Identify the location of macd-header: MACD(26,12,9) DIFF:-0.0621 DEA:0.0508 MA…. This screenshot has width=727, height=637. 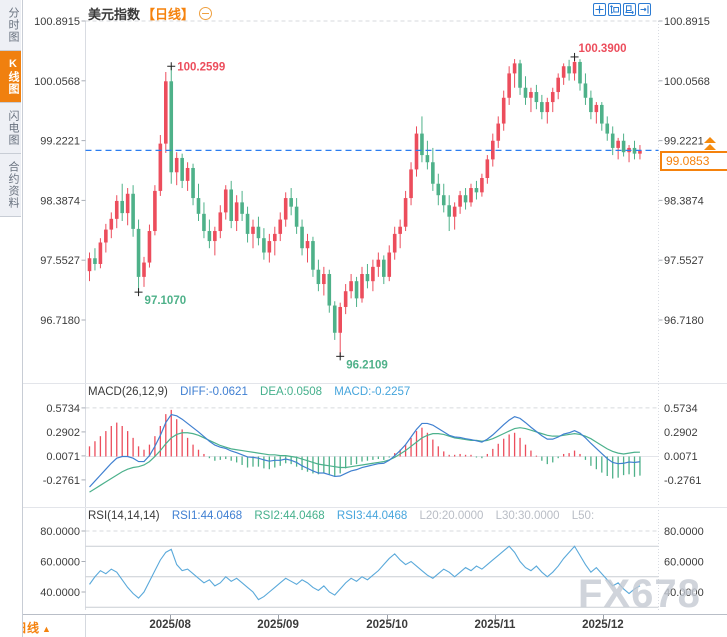
(253, 392).